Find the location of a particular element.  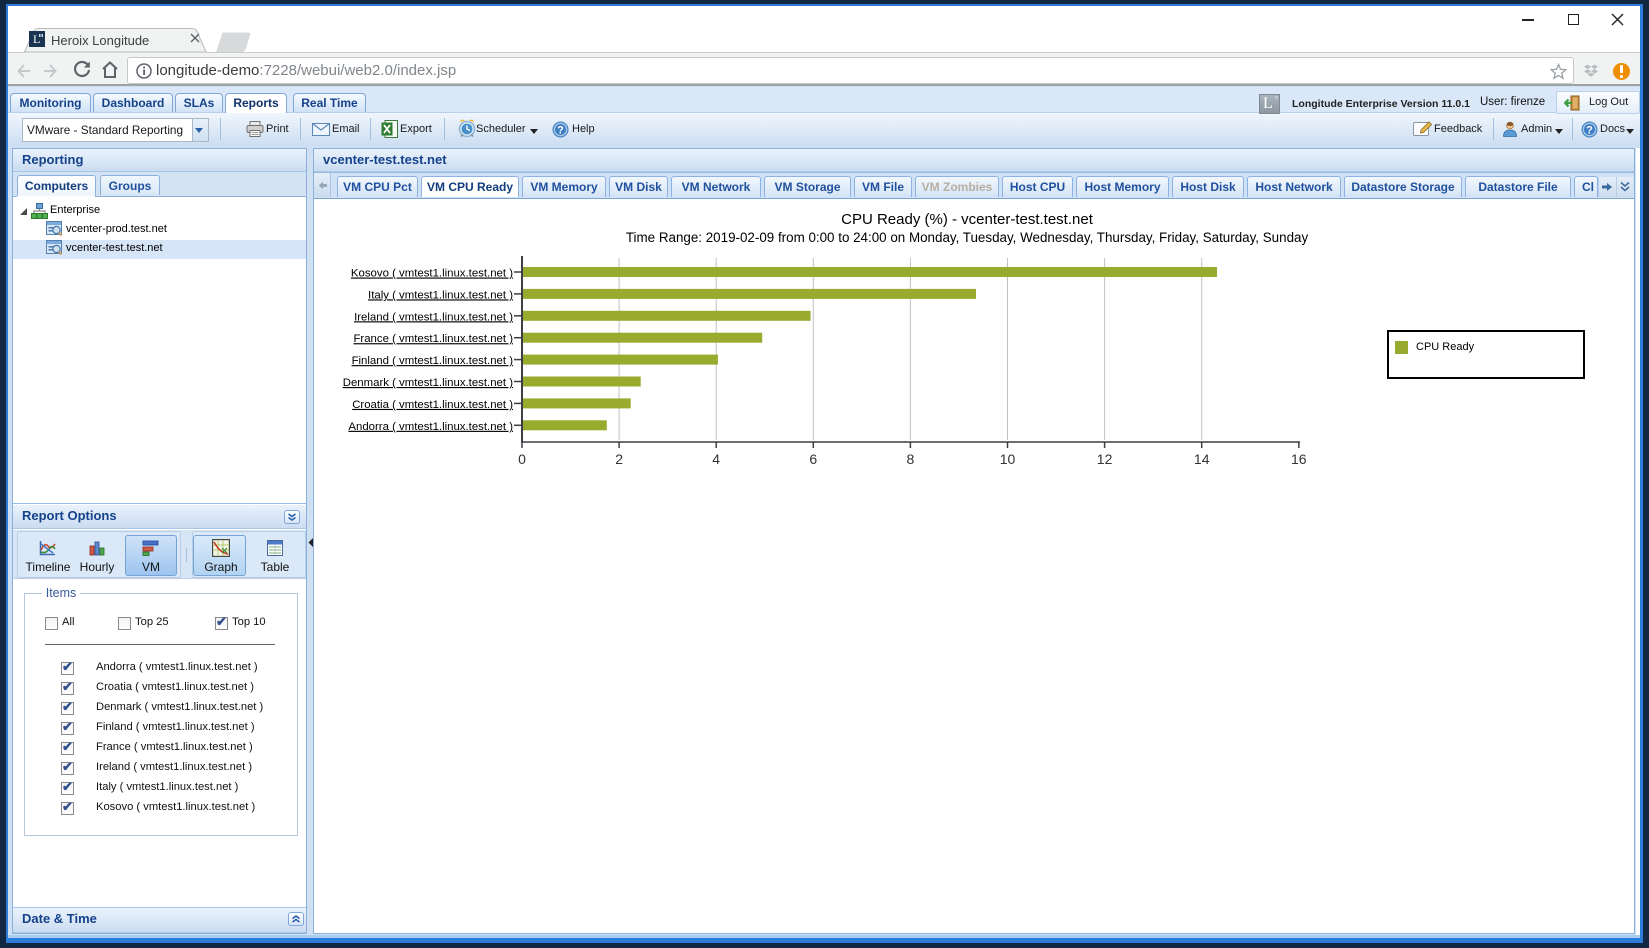

svg-text: L is located at coordinates (36, 39).